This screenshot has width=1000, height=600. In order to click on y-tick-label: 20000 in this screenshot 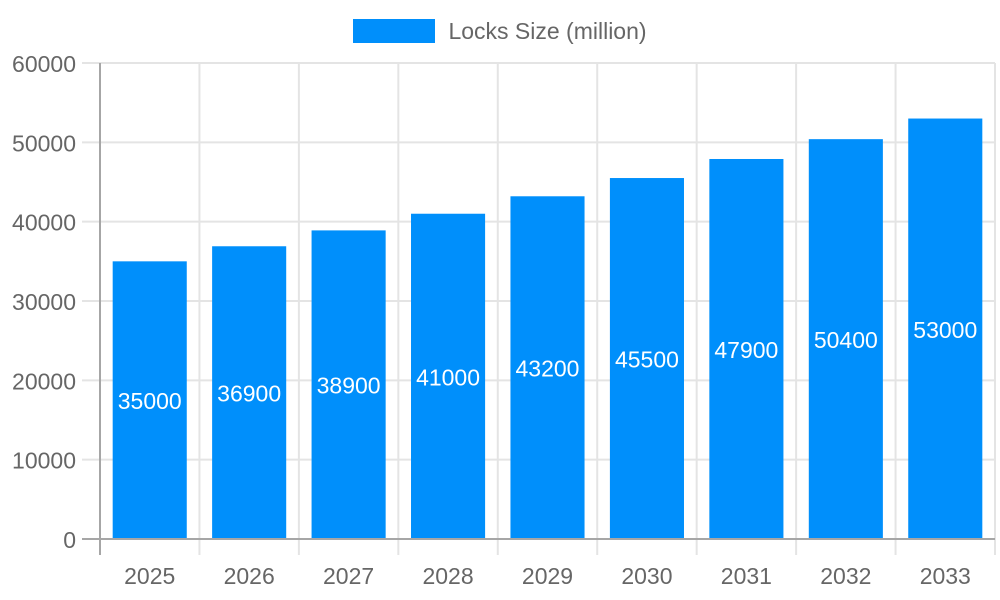, I will do `click(44, 381)`.